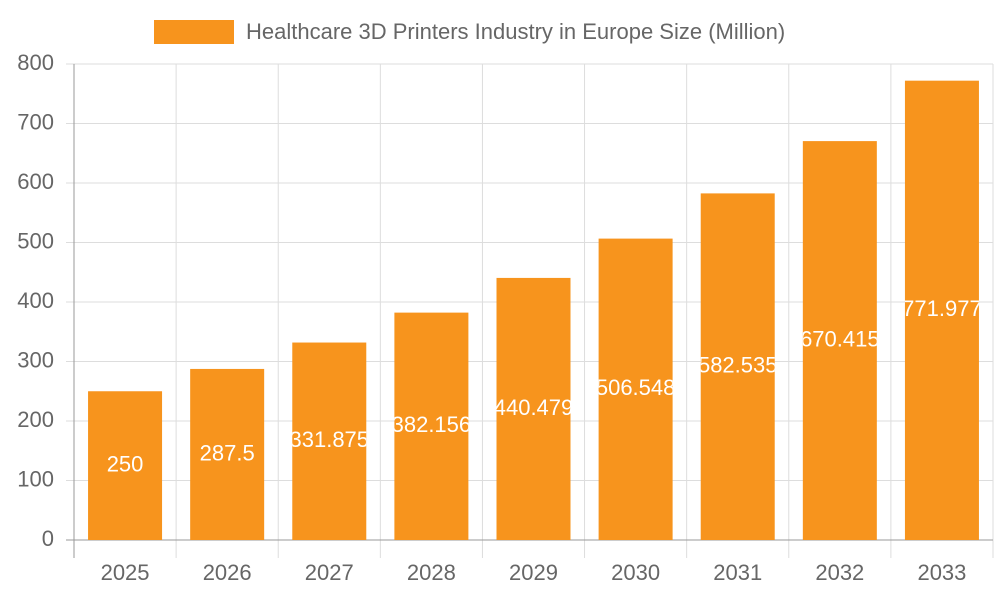 The width and height of the screenshot is (1000, 600). Describe the element at coordinates (329, 572) in the screenshot. I see `x-tick-label: 2027` at that location.